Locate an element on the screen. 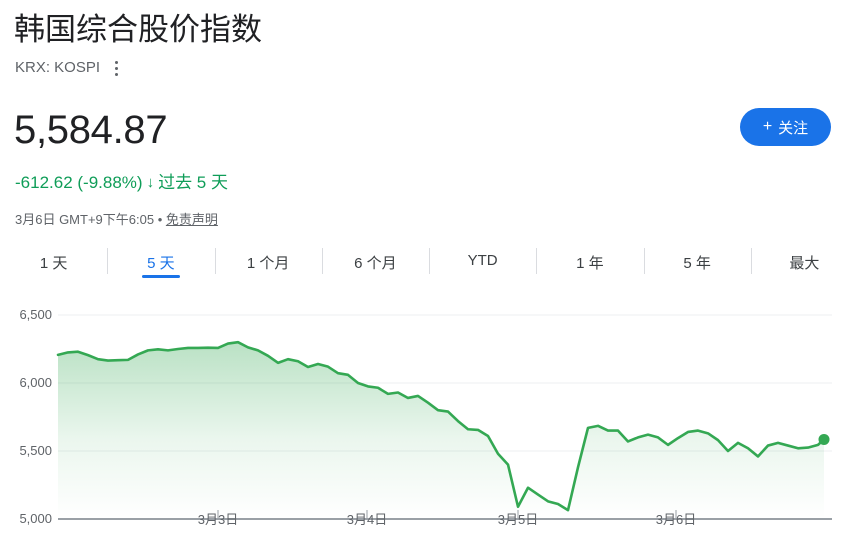 The image size is (858, 560). tab-label: 最大 is located at coordinates (804, 263).